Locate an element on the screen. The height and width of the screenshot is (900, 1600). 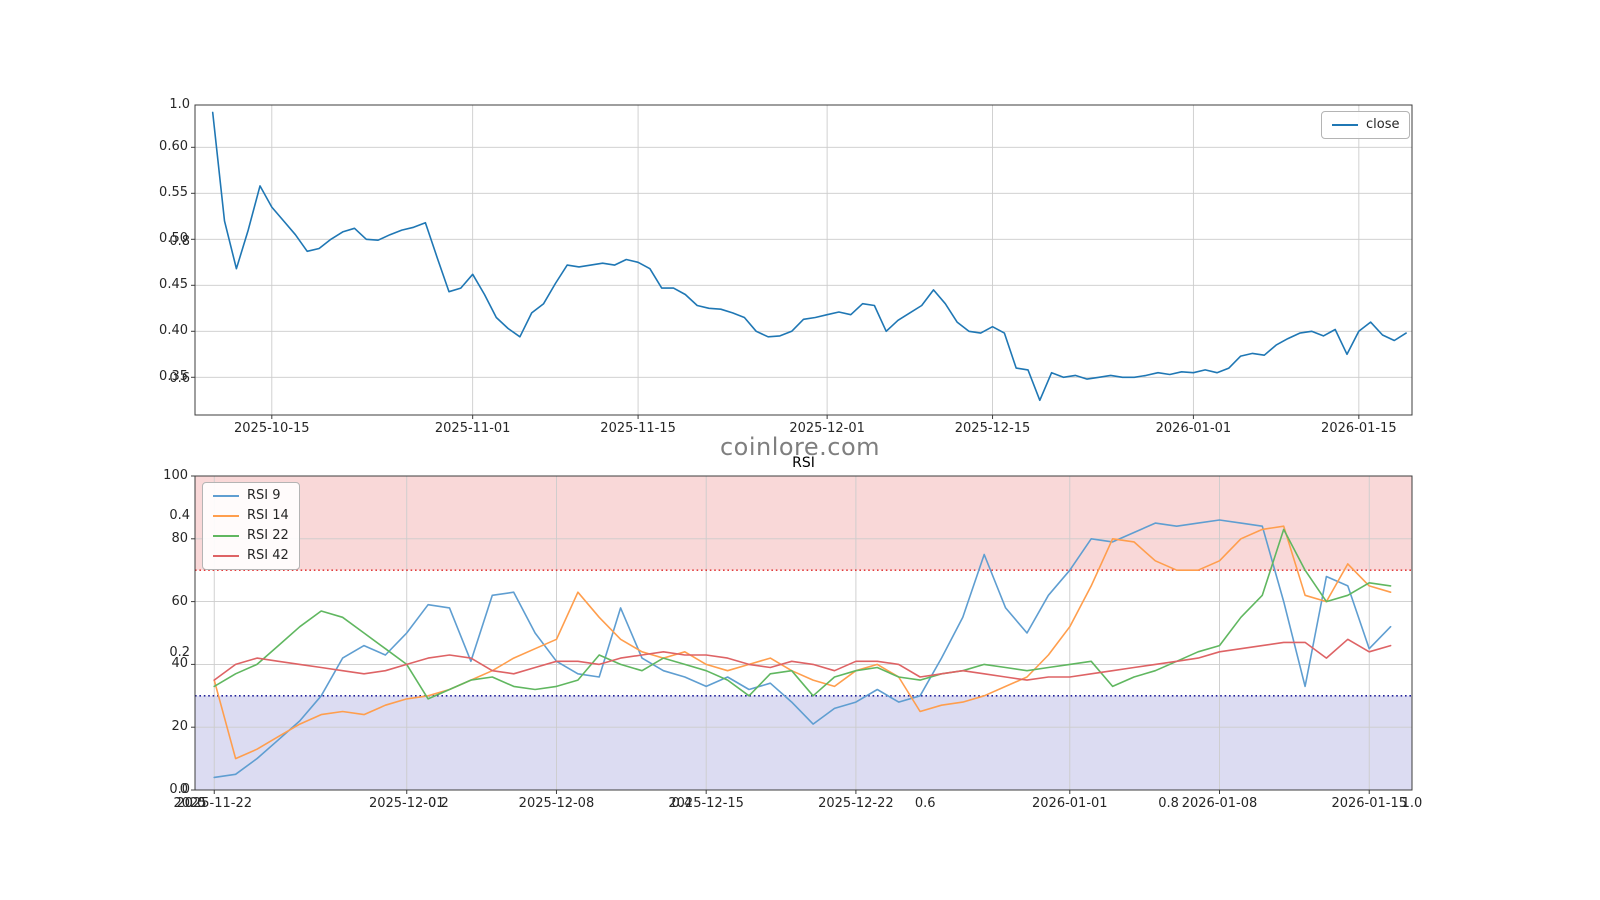
close-legend-line-sample is located at coordinates (1345, 125).